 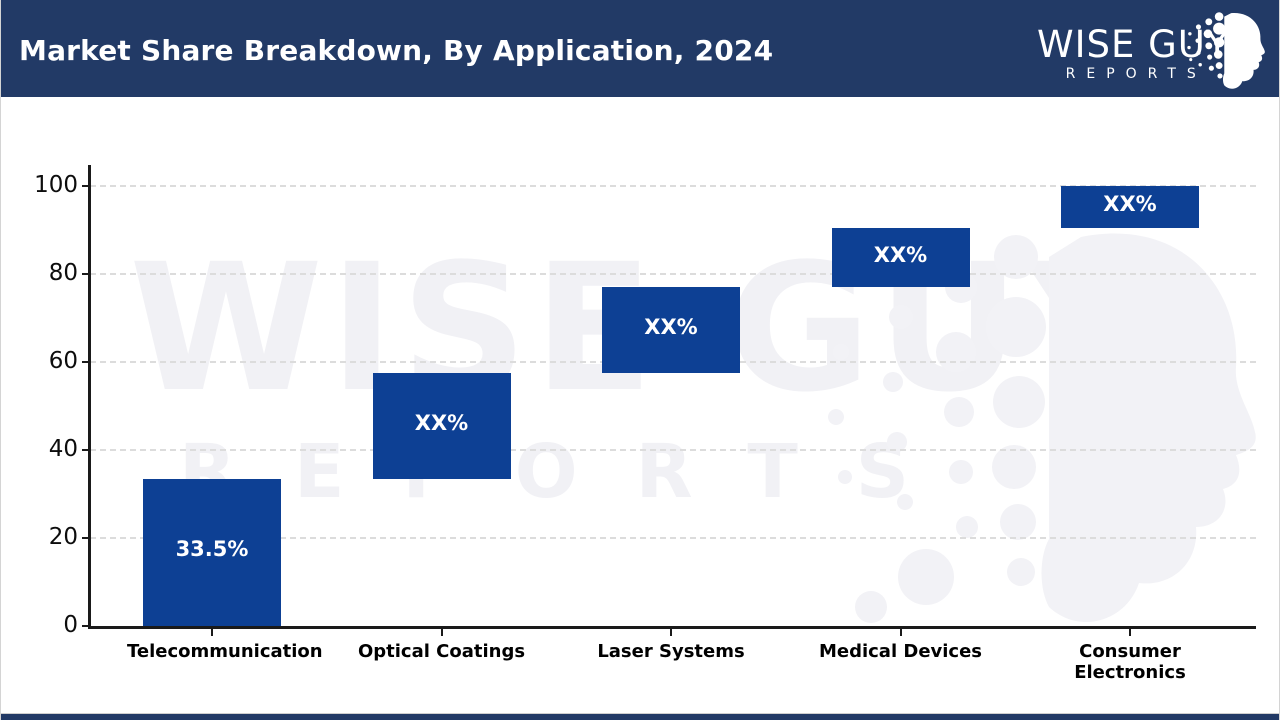 I want to click on bar-laser-systems, so click(x=671, y=330).